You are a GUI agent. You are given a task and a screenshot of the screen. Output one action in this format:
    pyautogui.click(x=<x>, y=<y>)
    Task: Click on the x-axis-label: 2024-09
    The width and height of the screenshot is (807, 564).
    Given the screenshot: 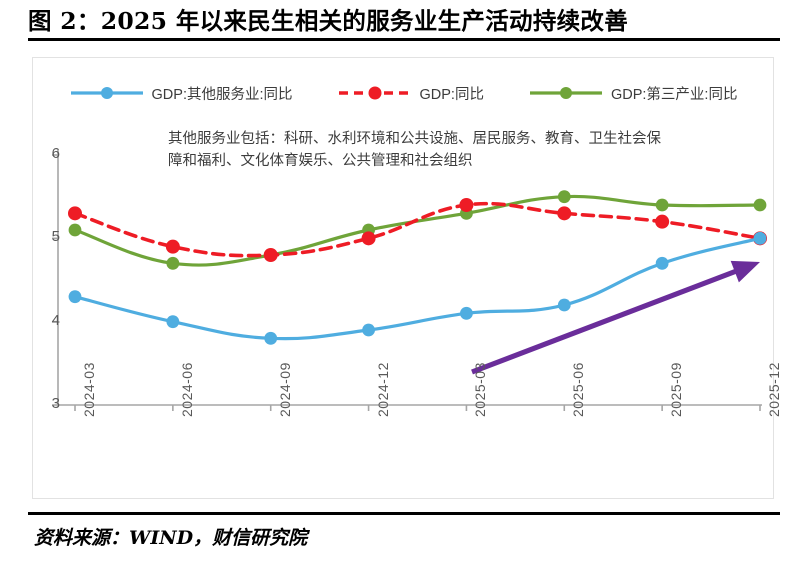 What is the action you would take?
    pyautogui.click(x=284, y=389)
    